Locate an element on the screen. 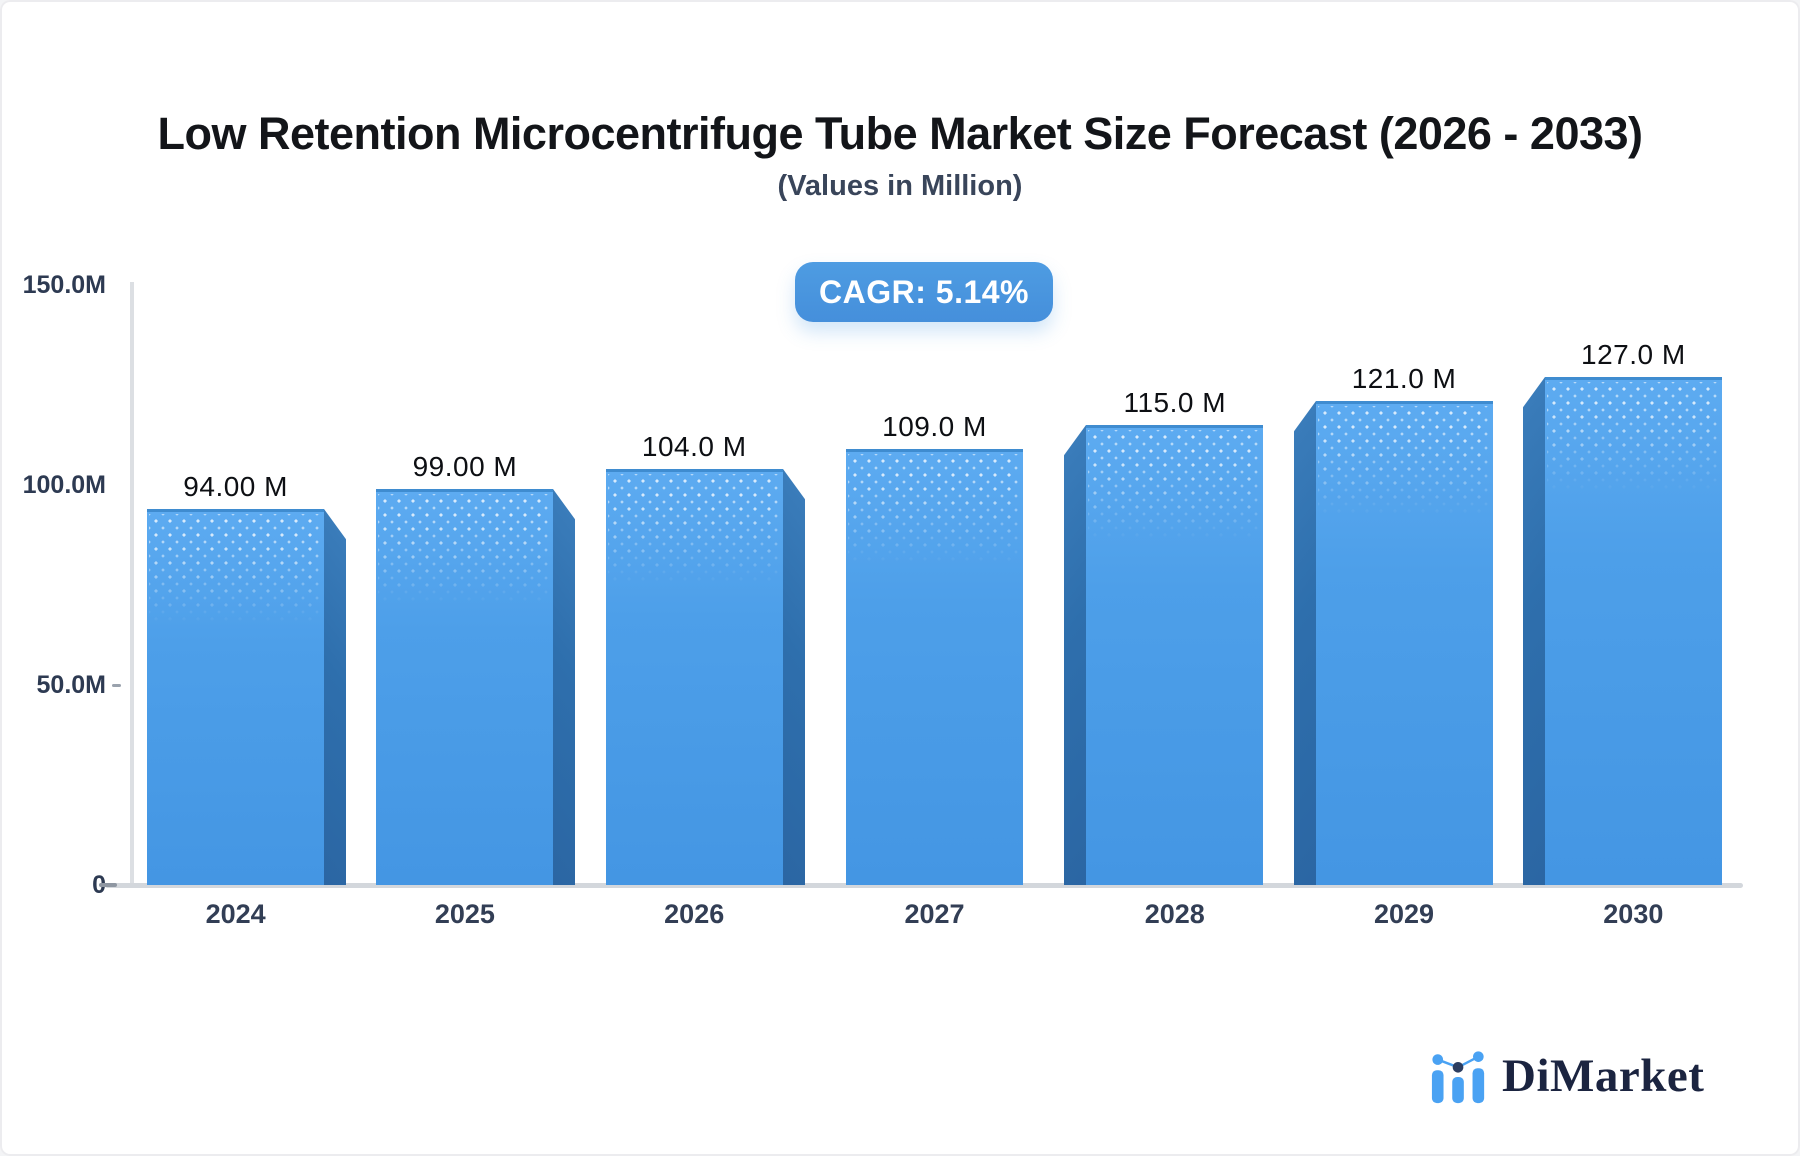  bar-column-2024: 94.00 M 2024 is located at coordinates (246, 607).